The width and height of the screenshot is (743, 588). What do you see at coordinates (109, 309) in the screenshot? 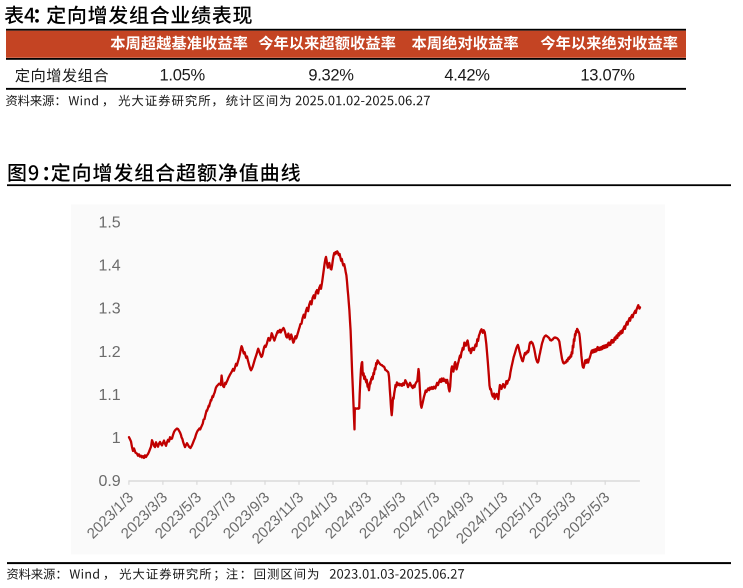
I see `svg-text: 1.3` at bounding box center [109, 309].